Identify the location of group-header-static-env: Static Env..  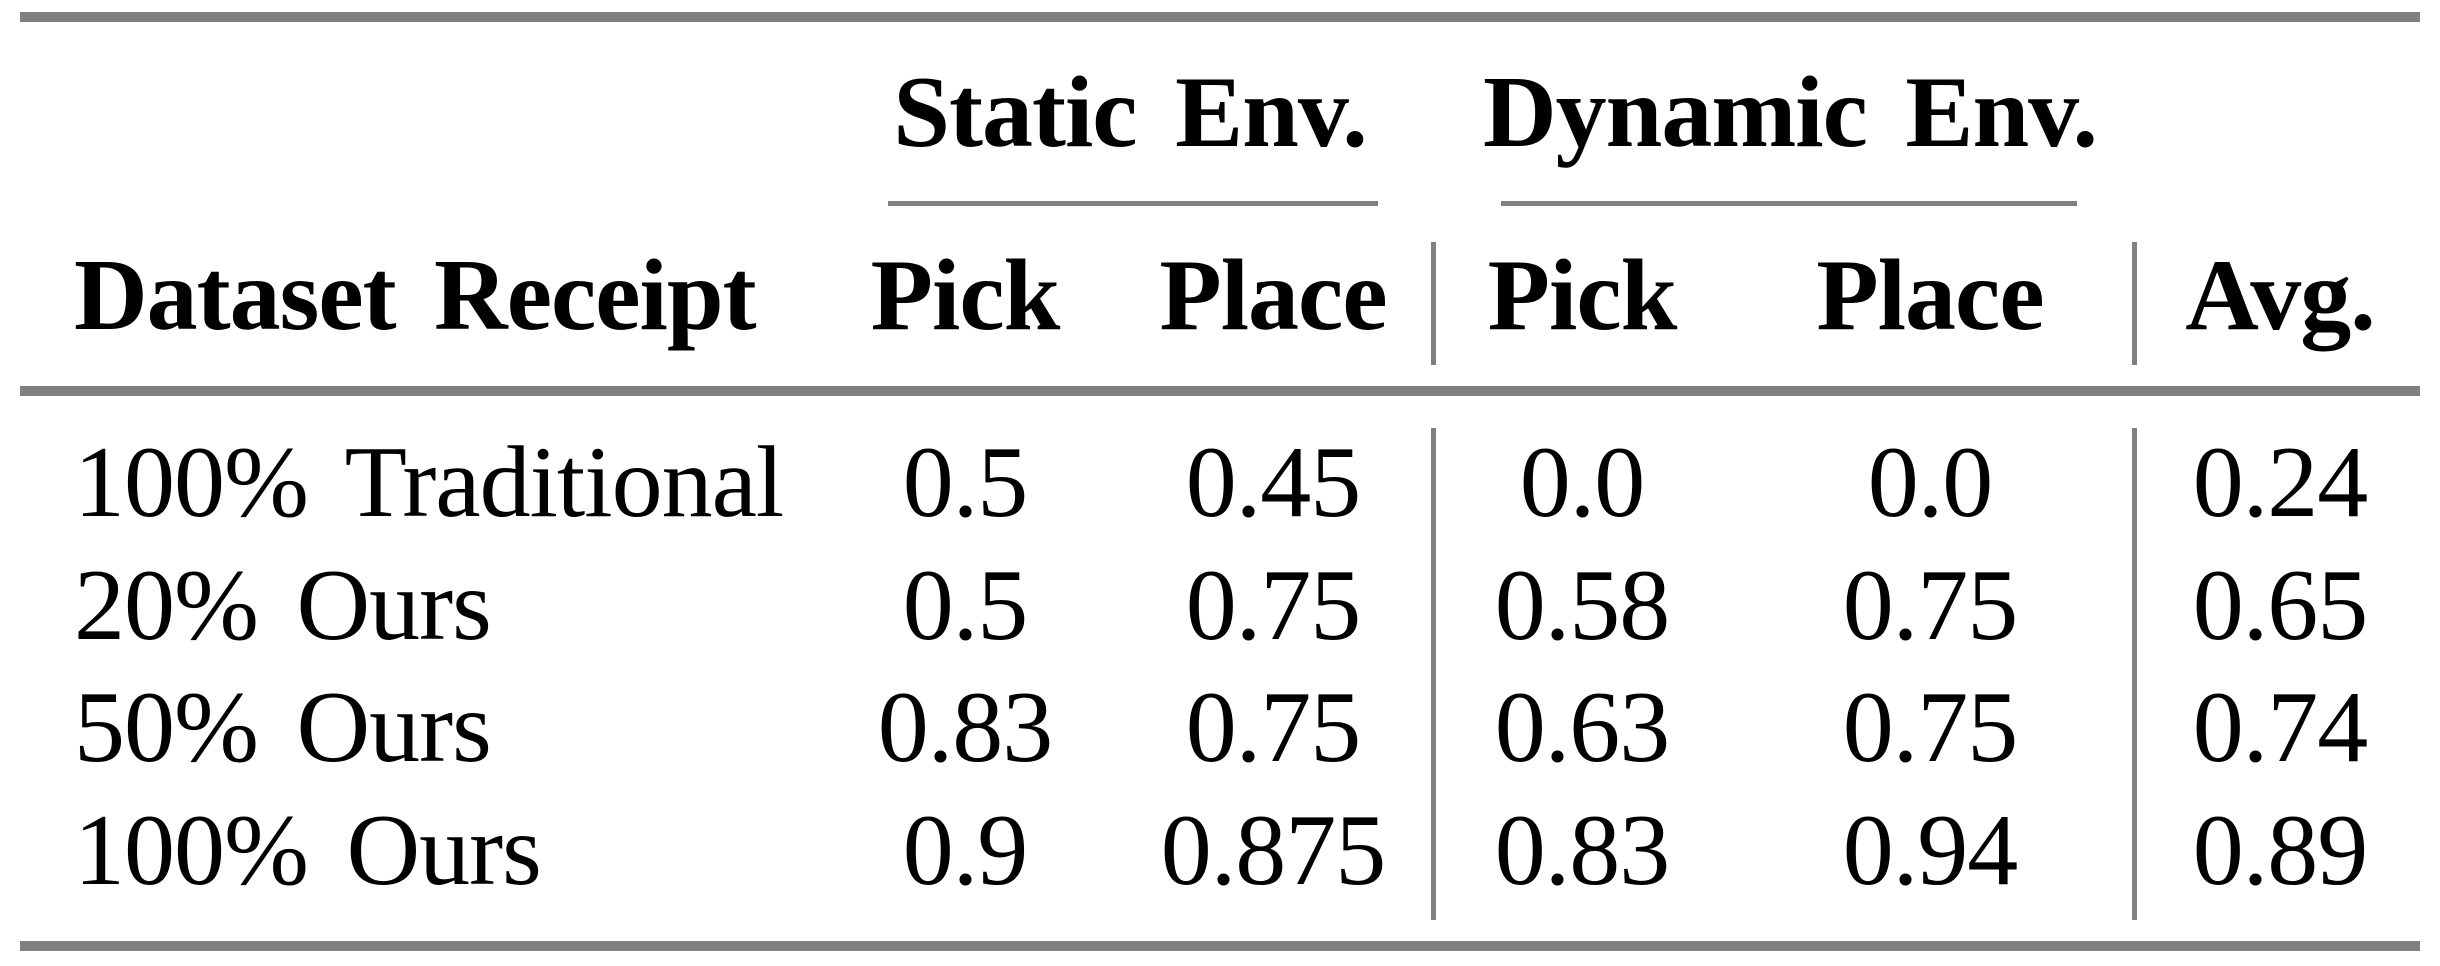
(1130, 112).